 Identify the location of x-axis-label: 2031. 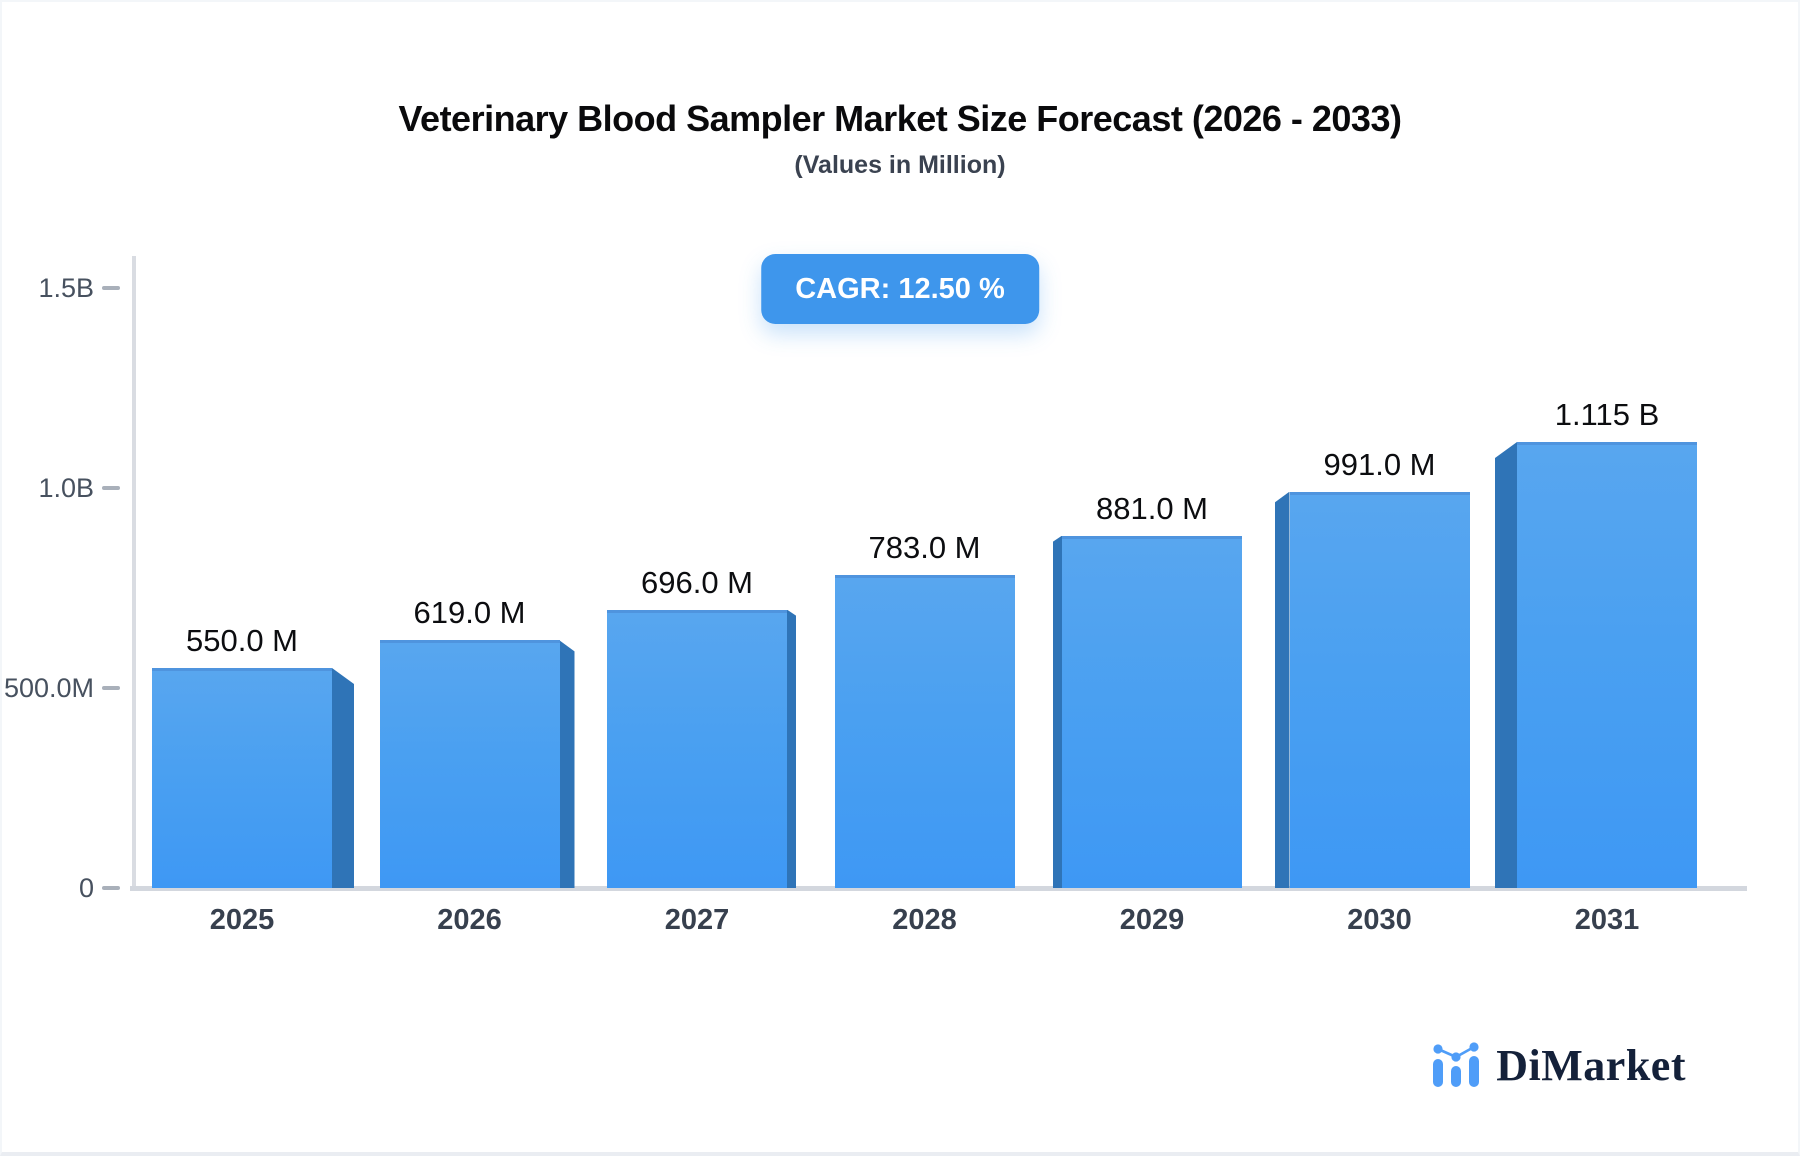
(1607, 920).